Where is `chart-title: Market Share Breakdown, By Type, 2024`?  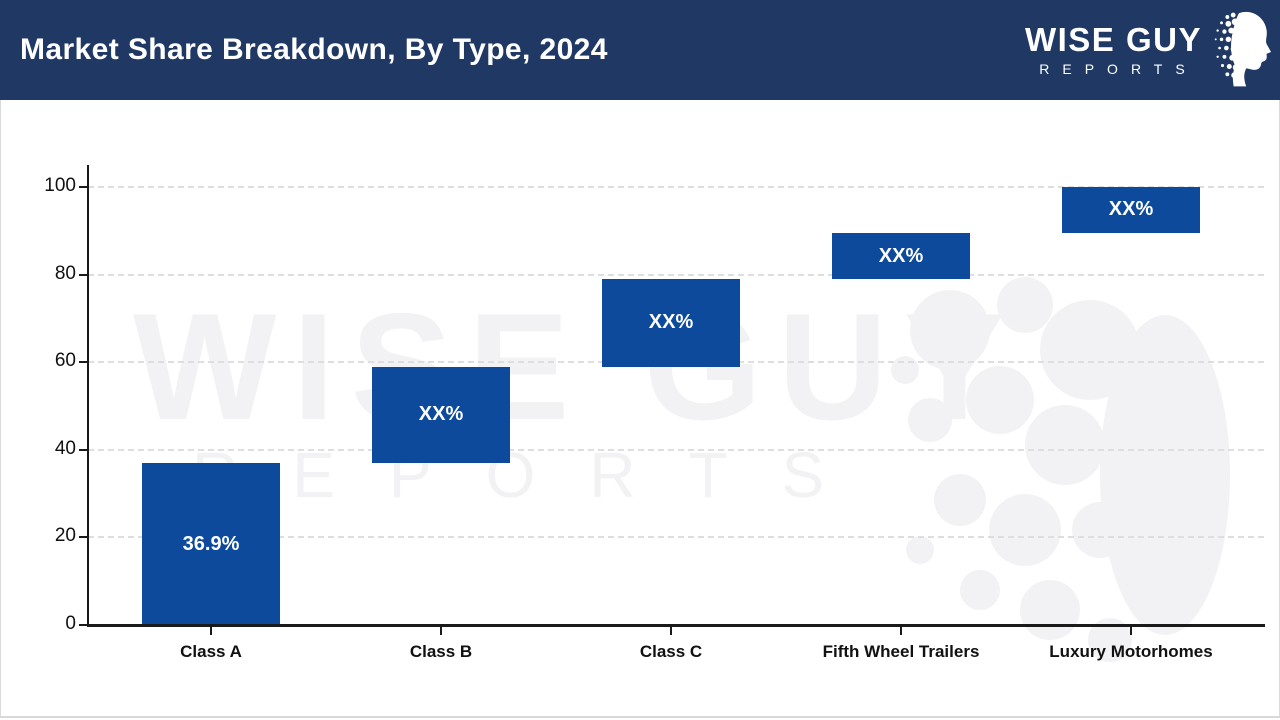
chart-title: Market Share Breakdown, By Type, 2024 is located at coordinates (314, 49).